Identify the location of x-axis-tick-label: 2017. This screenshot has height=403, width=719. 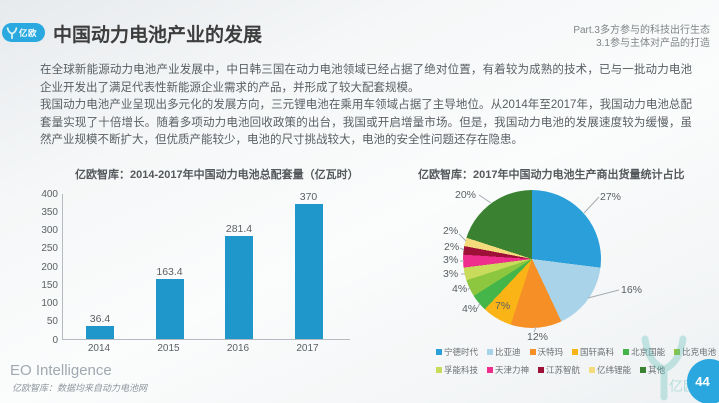
(307, 348).